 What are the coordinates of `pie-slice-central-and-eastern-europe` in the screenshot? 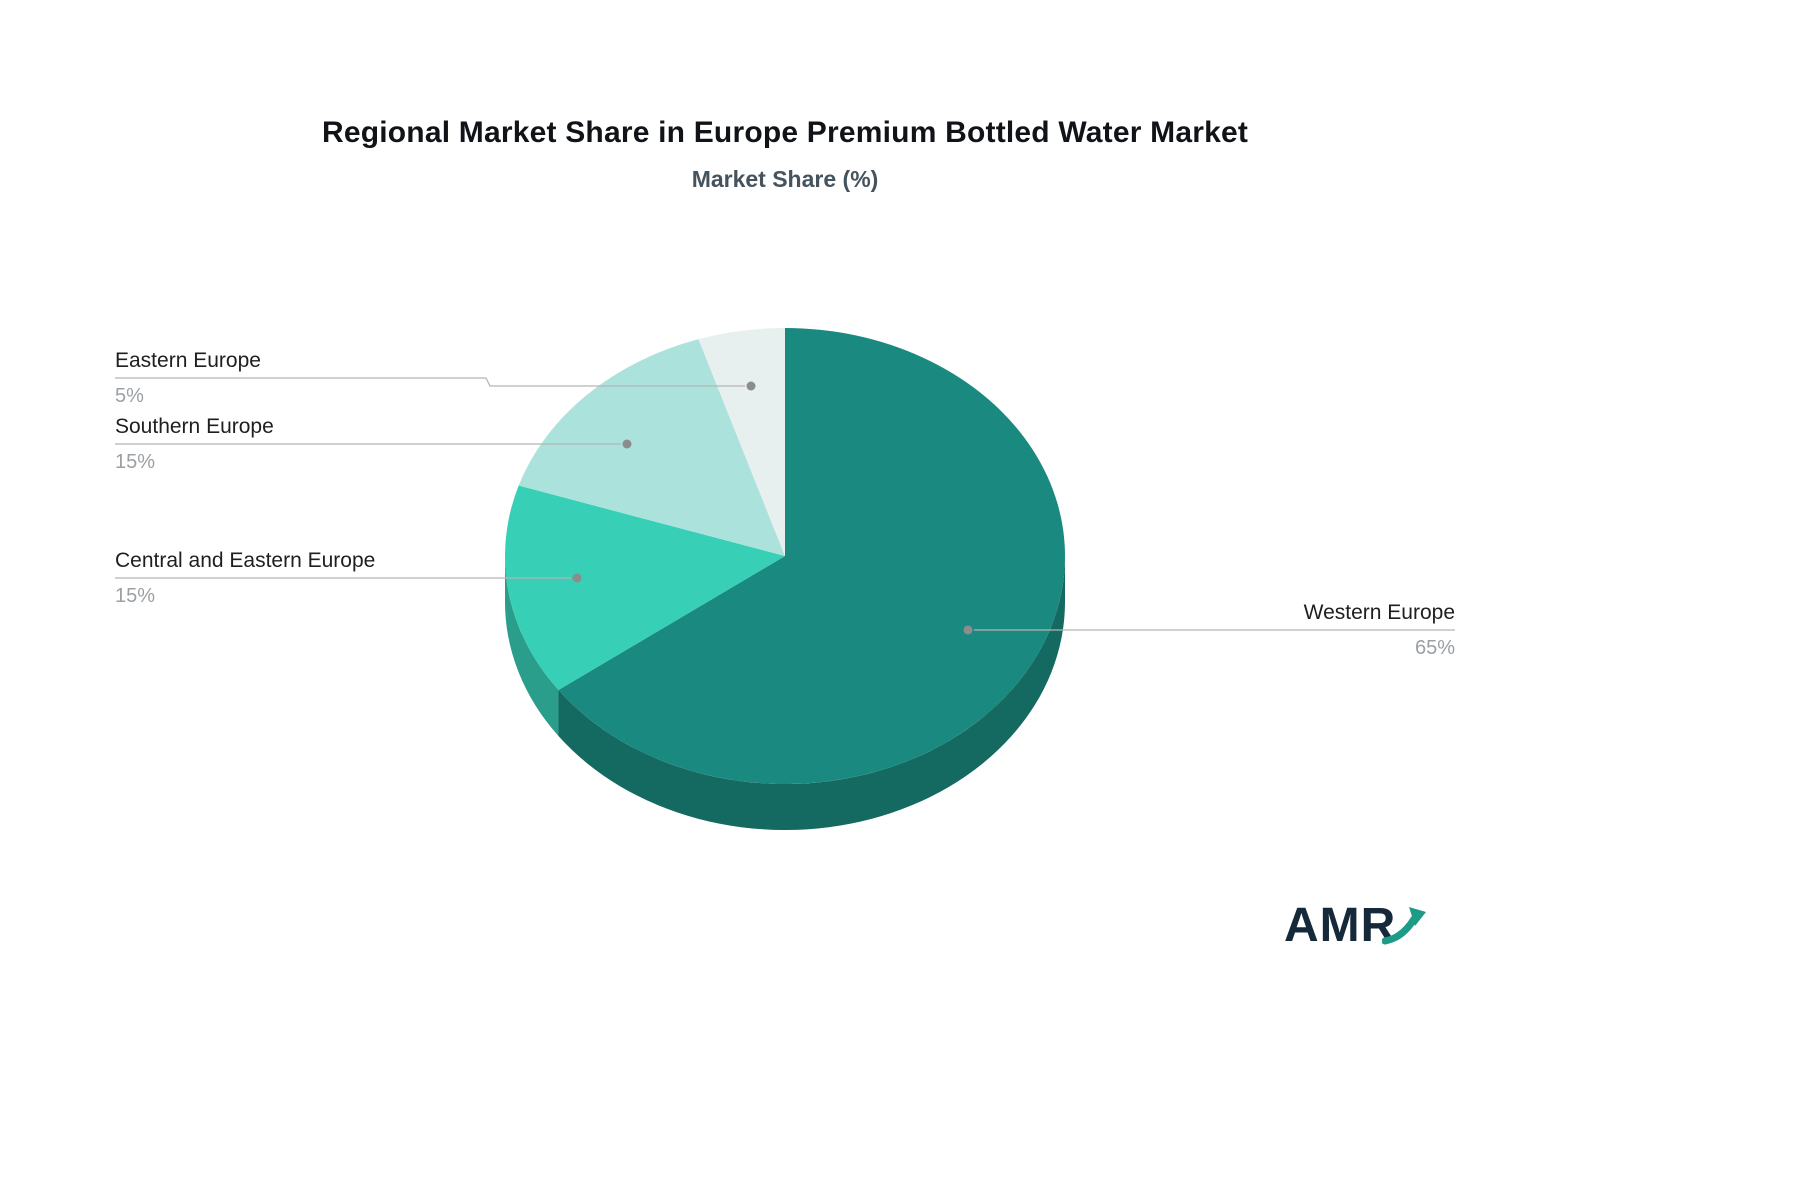 It's located at (644, 588).